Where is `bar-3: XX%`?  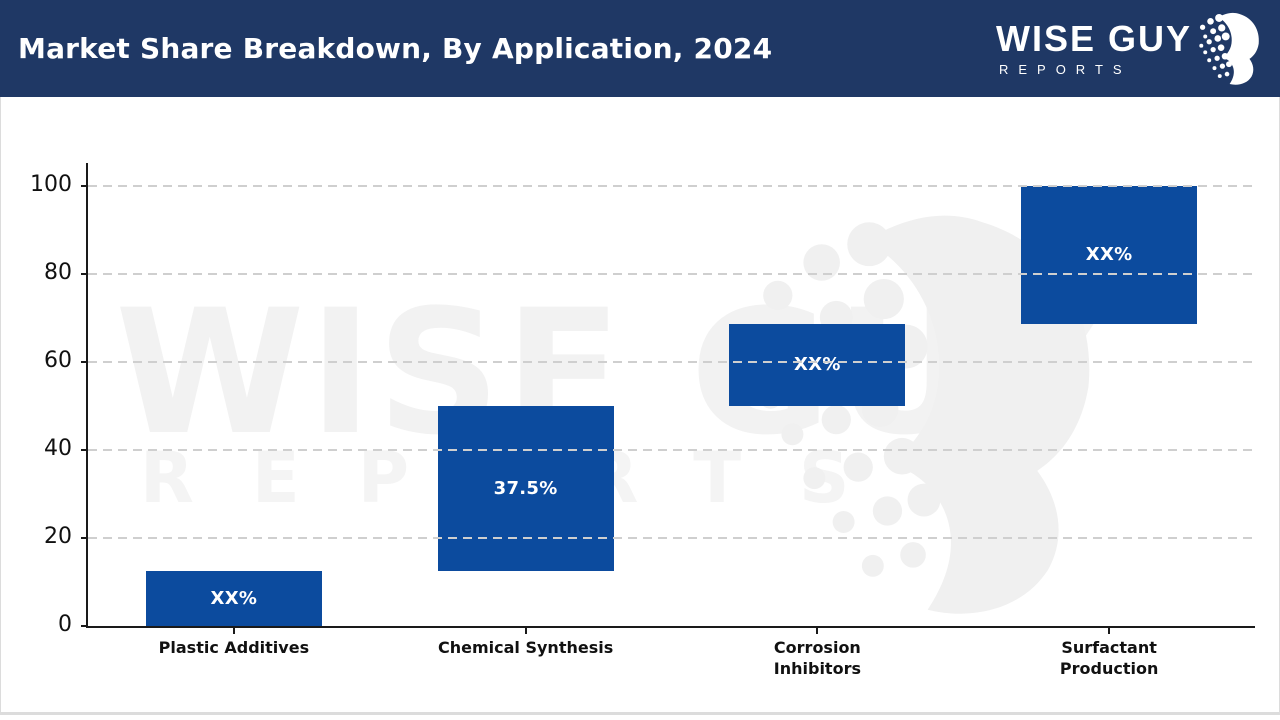
bar-3: XX% is located at coordinates (817, 364).